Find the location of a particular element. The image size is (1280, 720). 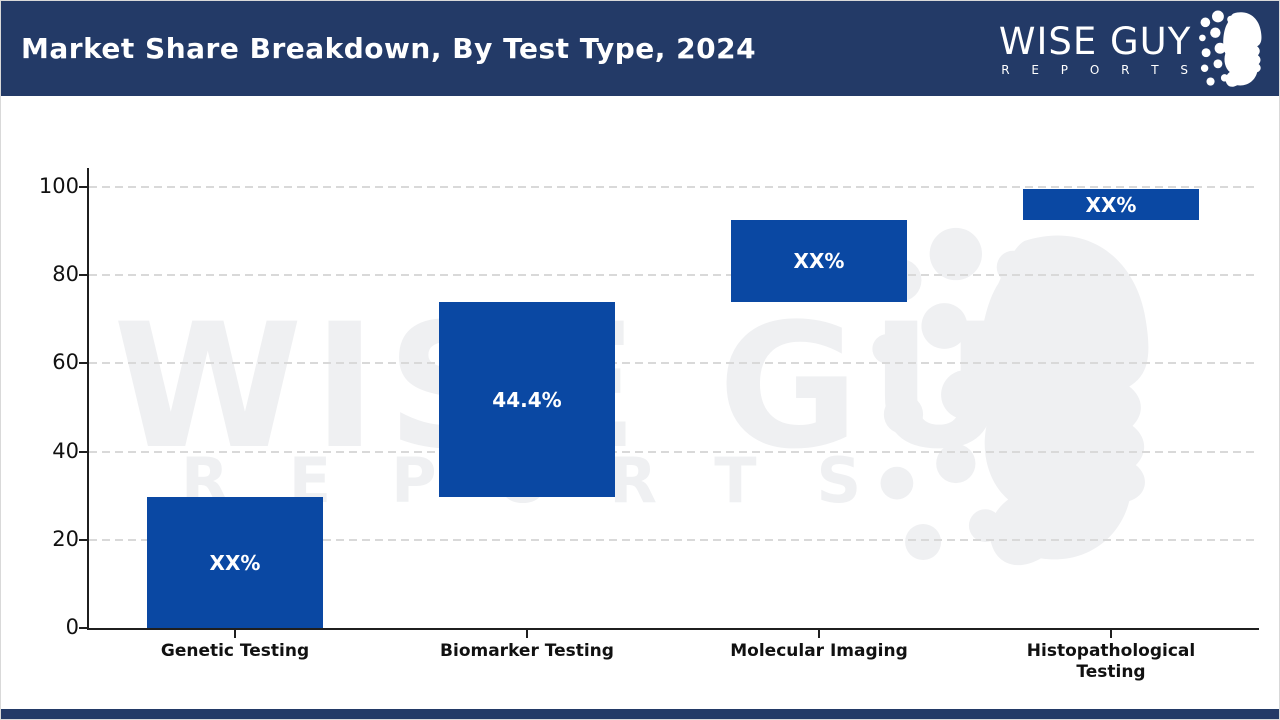

y-tick-label: 80 is located at coordinates (65, 274).